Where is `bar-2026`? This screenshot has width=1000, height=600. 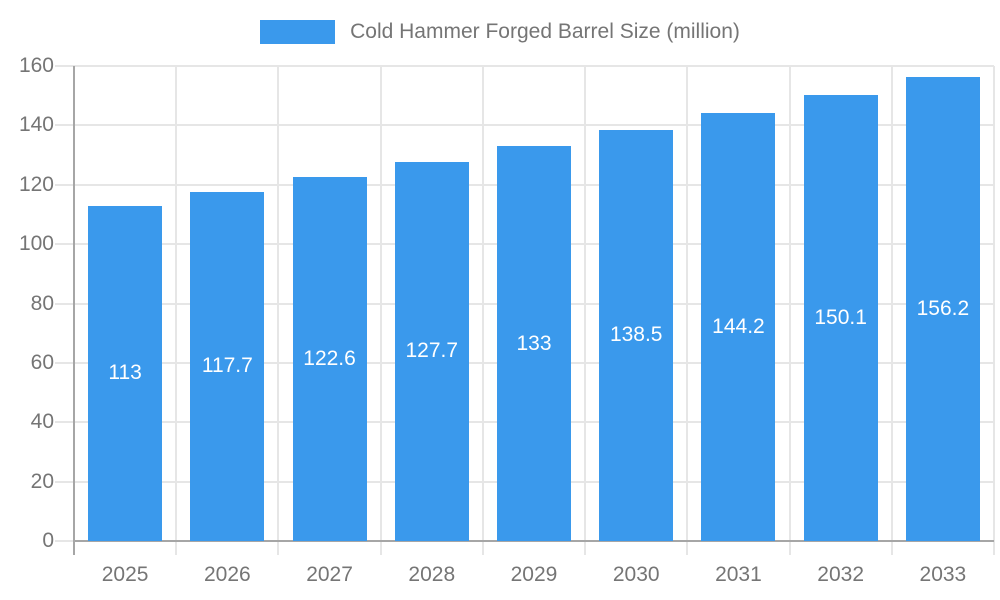
bar-2026 is located at coordinates (227, 366).